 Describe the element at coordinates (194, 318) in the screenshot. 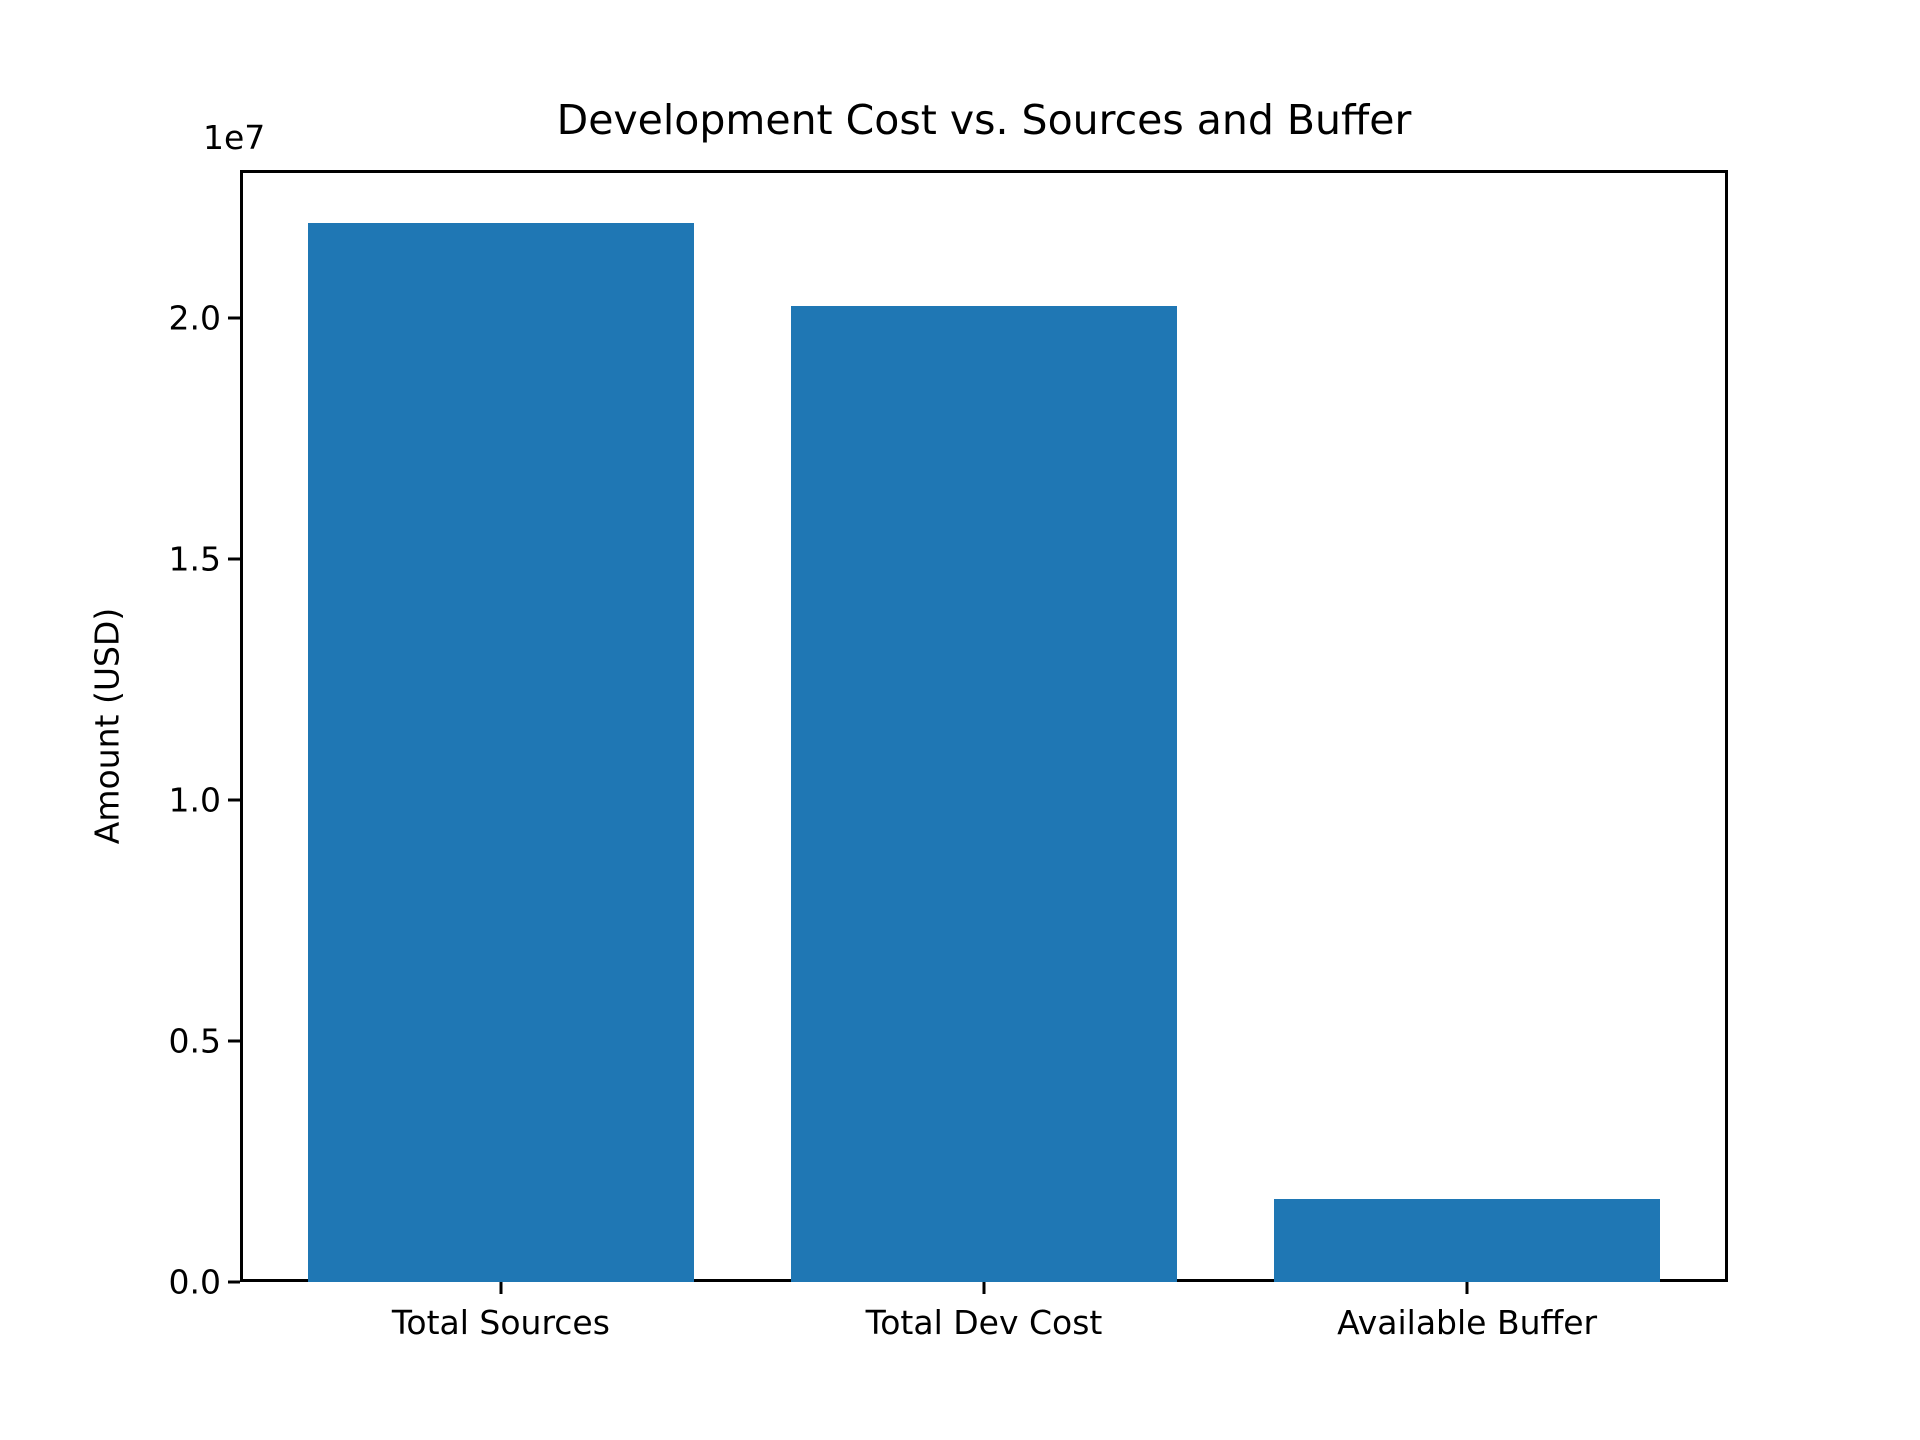

I see `y-tick-label: 2.0` at that location.